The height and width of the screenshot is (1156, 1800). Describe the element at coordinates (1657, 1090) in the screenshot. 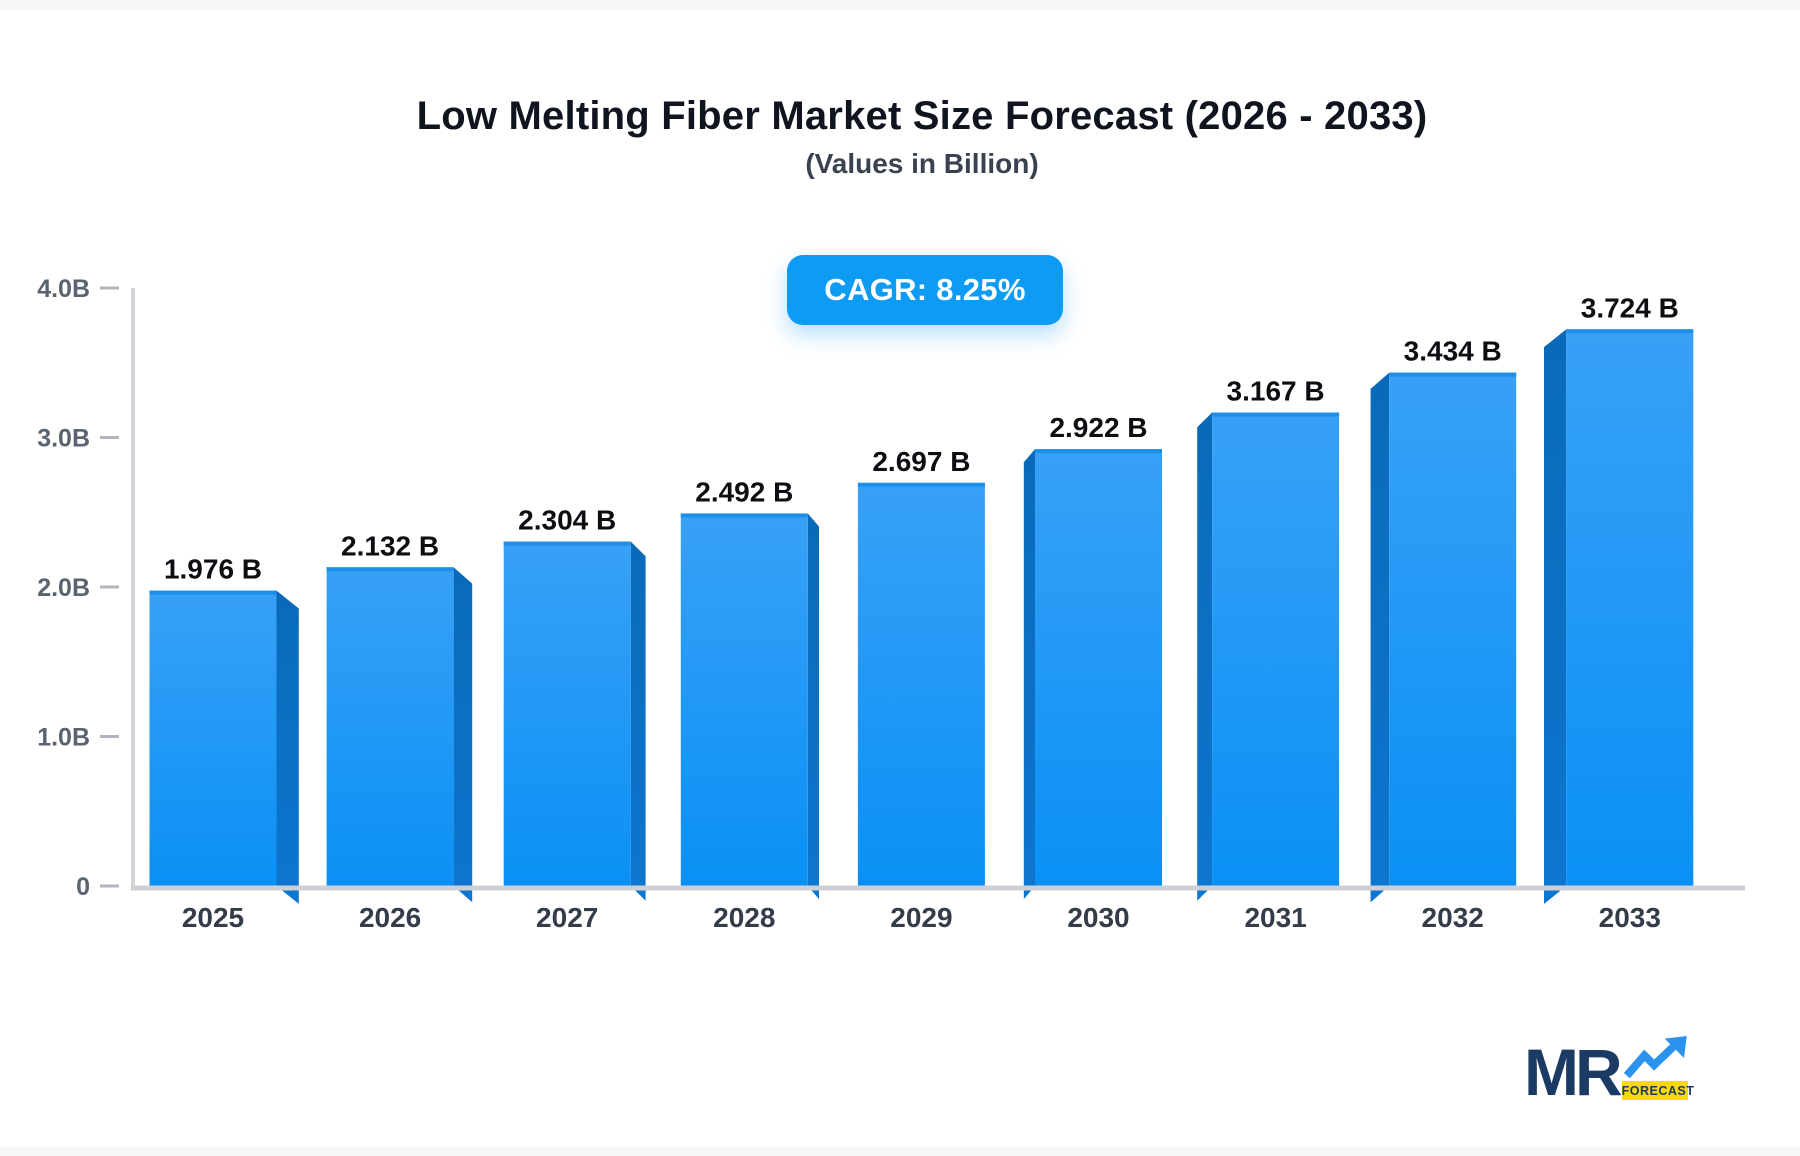

I see `logo-subtext: FORECAST` at that location.